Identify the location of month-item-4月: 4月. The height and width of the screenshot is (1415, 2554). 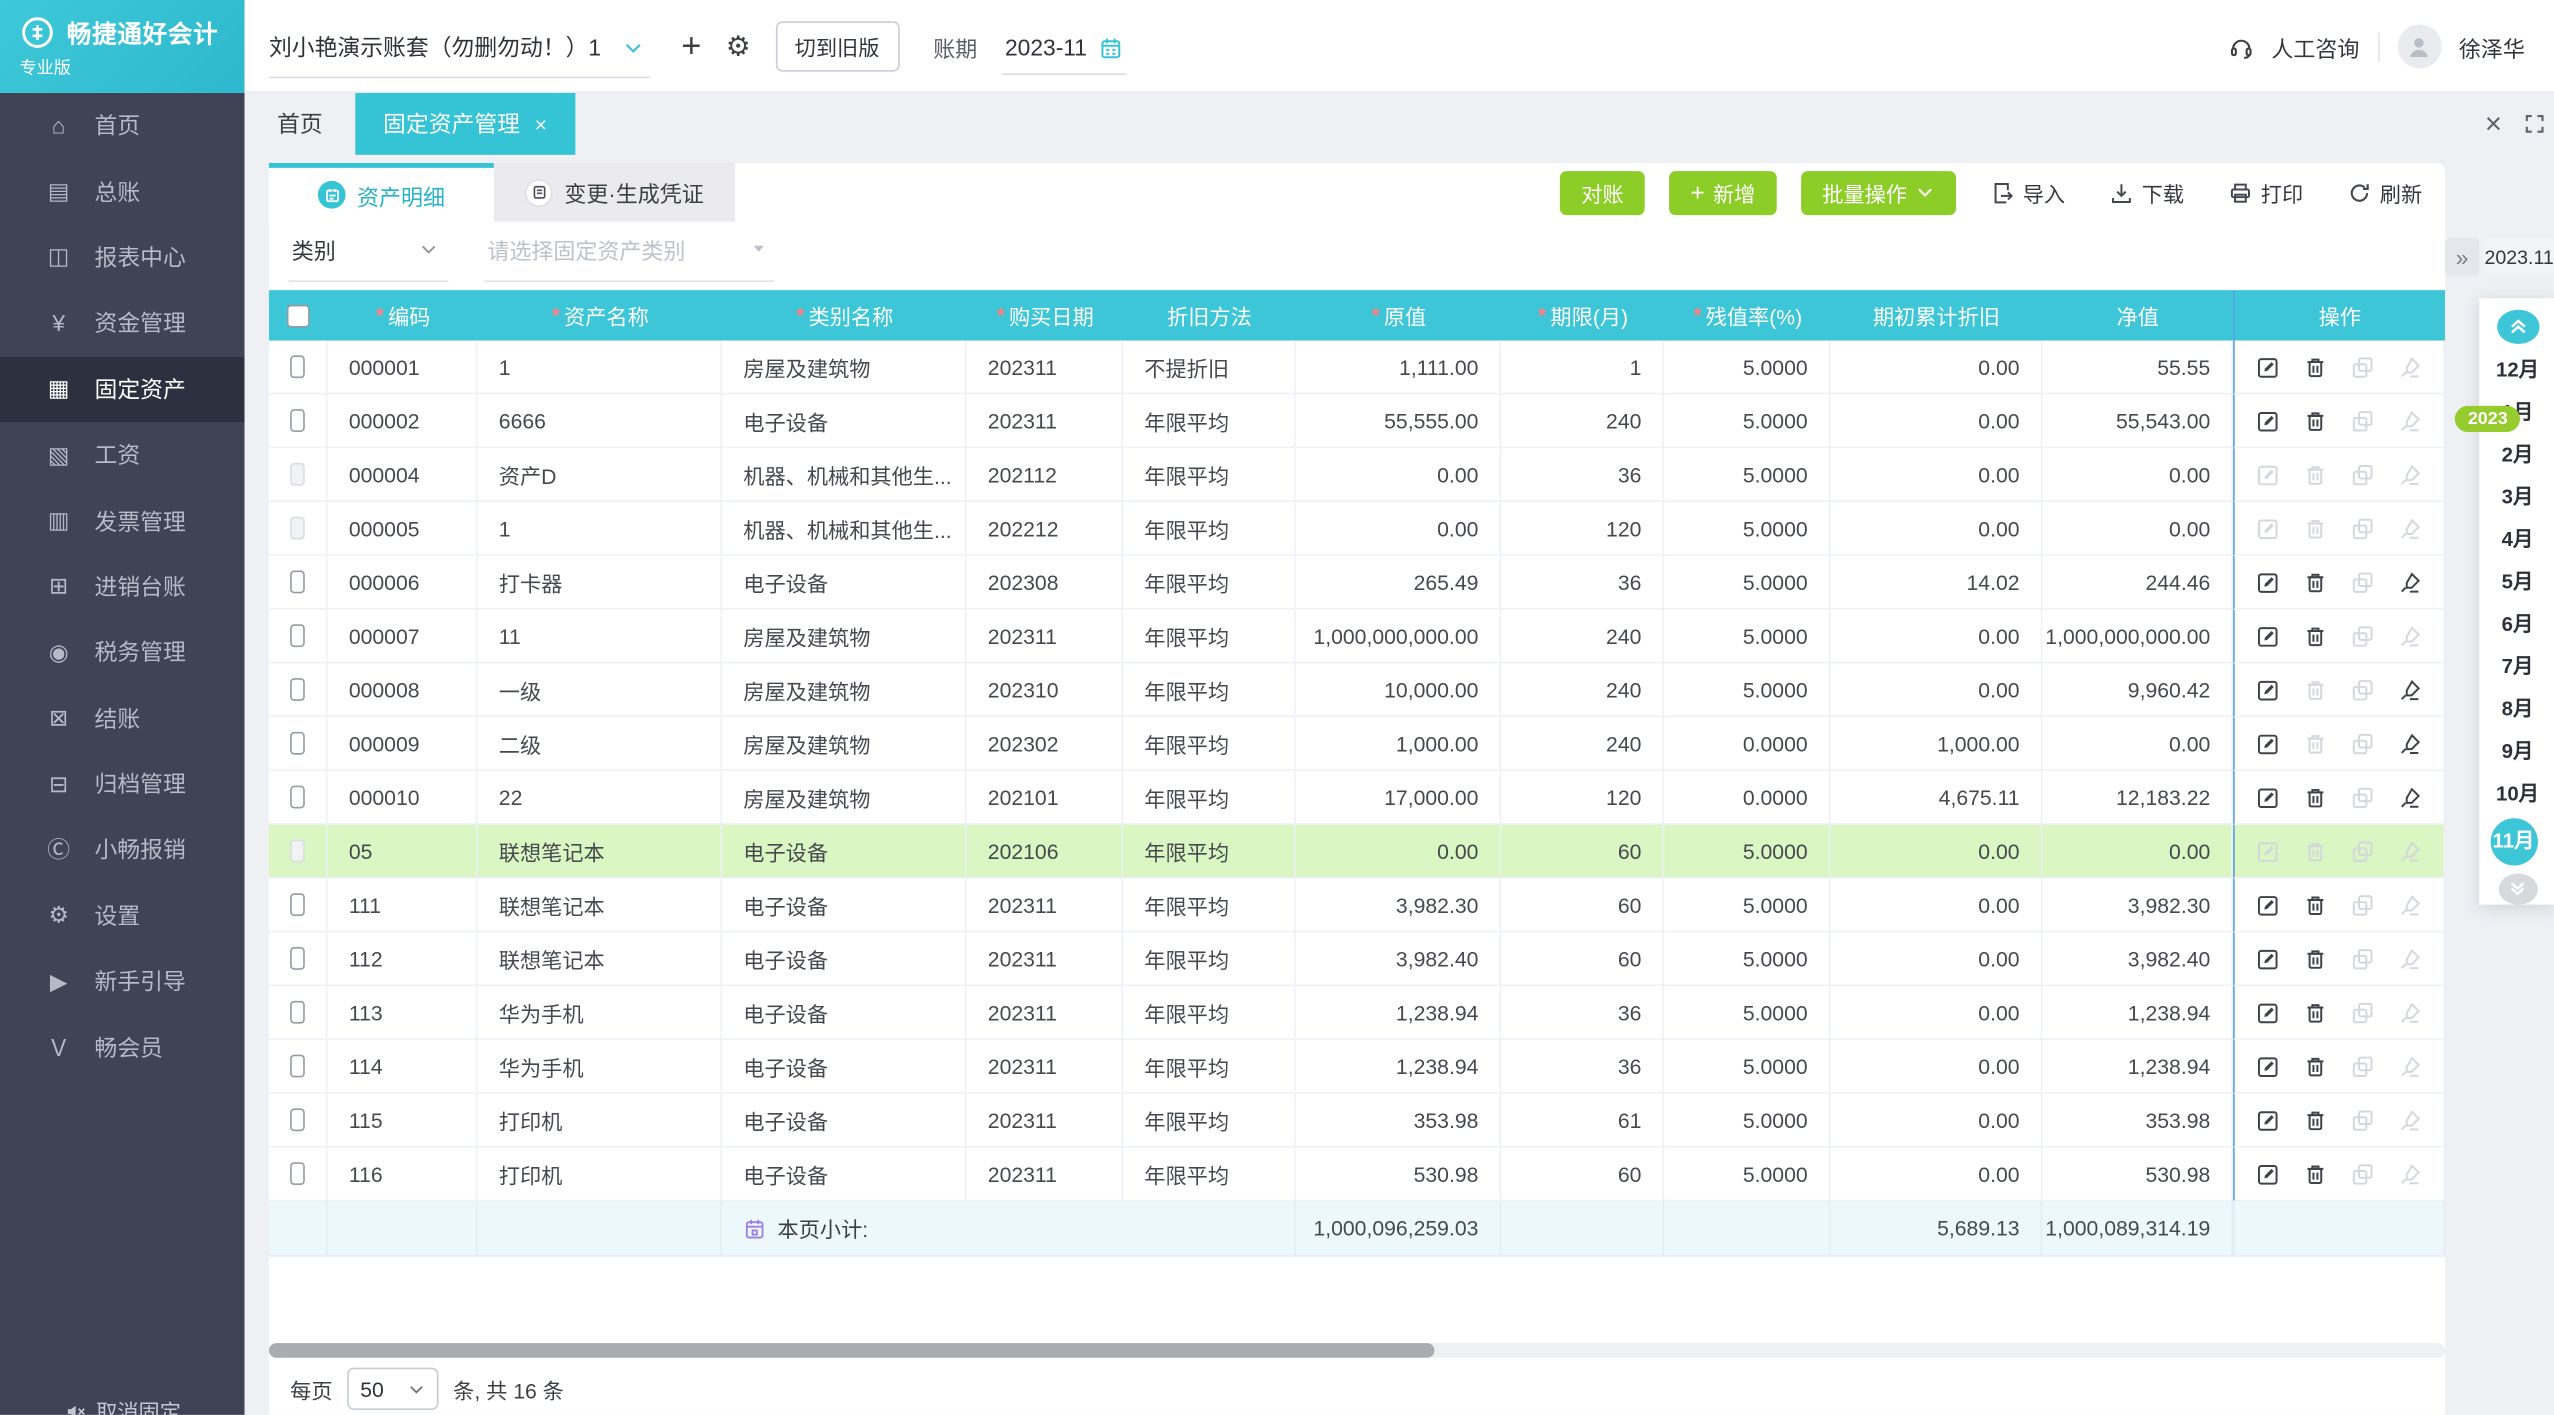
(2517, 539).